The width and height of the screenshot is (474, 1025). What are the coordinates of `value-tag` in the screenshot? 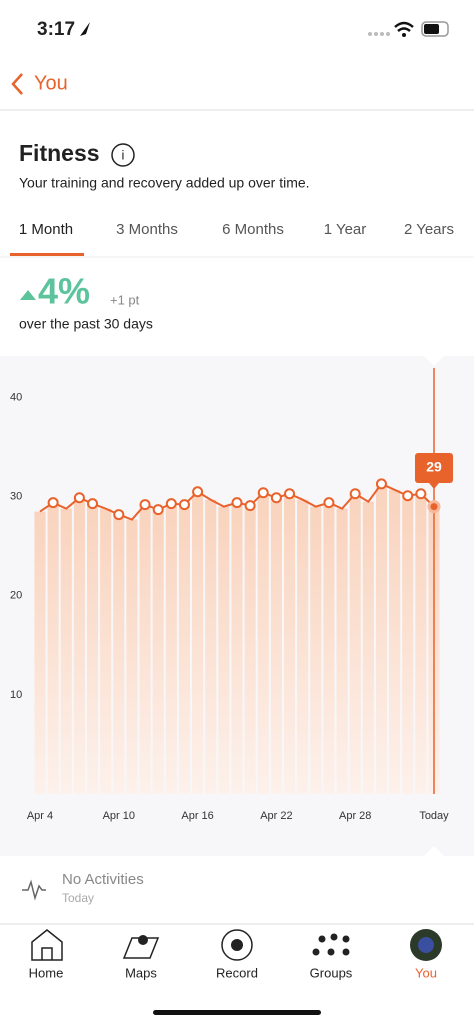 It's located at (434, 468).